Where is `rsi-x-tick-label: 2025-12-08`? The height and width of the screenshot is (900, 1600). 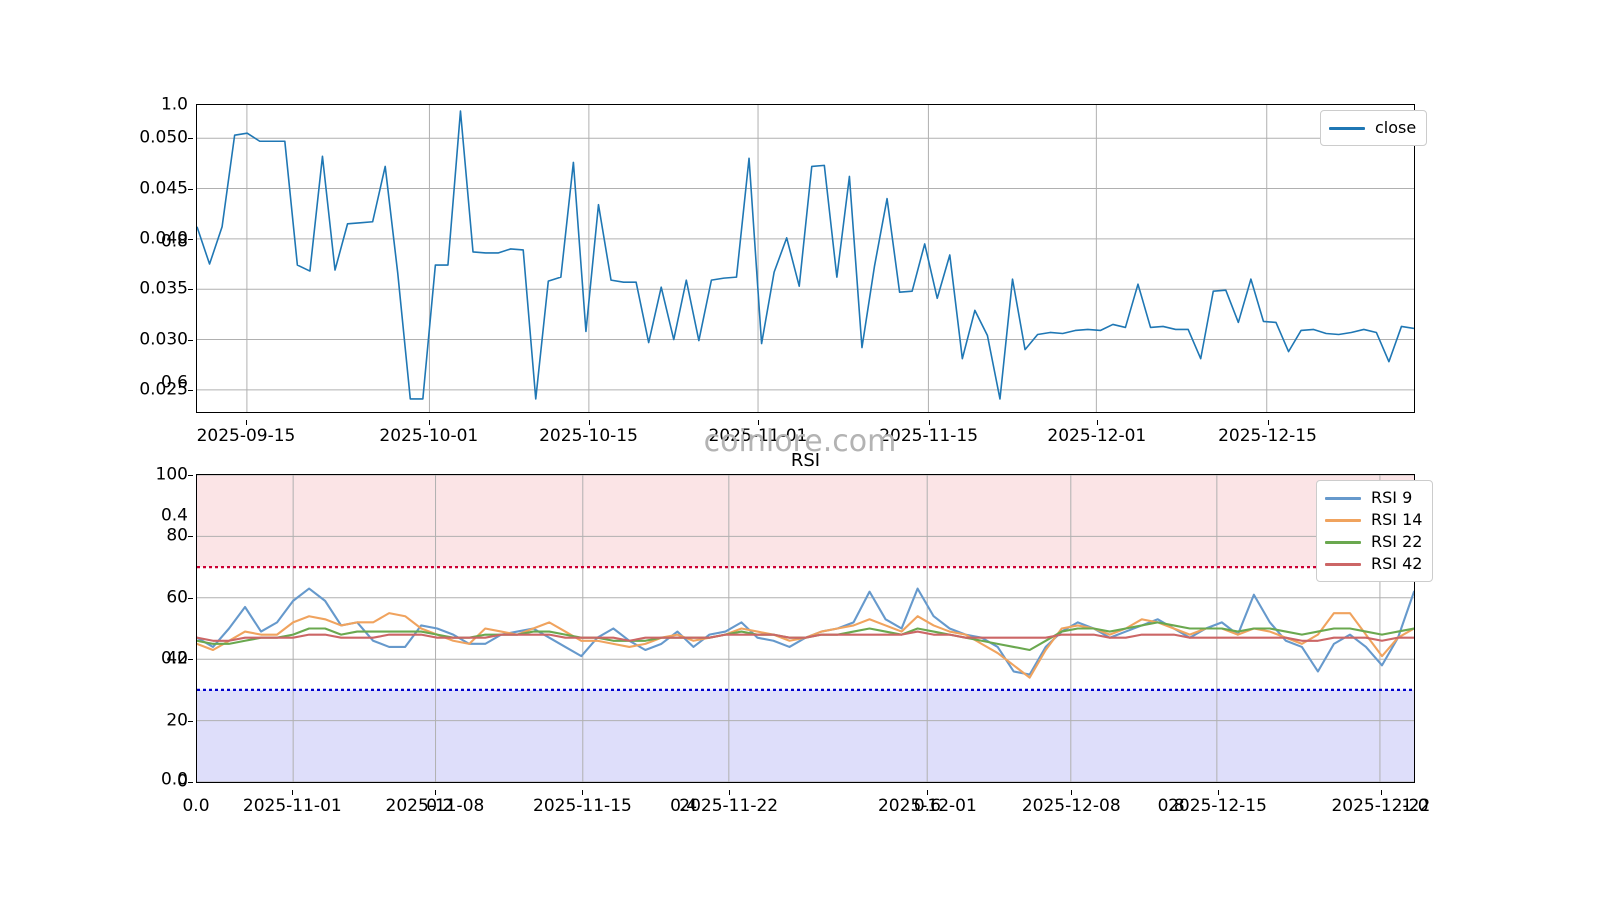
rsi-x-tick-label: 2025-12-08 is located at coordinates (1071, 806).